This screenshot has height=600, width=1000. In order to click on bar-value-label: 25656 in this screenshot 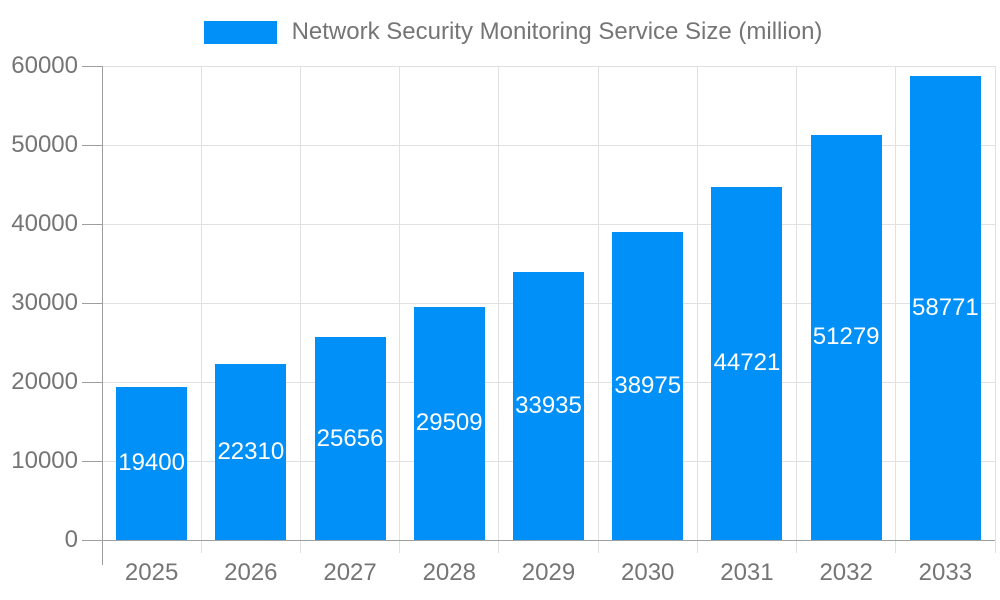, I will do `click(350, 438)`.